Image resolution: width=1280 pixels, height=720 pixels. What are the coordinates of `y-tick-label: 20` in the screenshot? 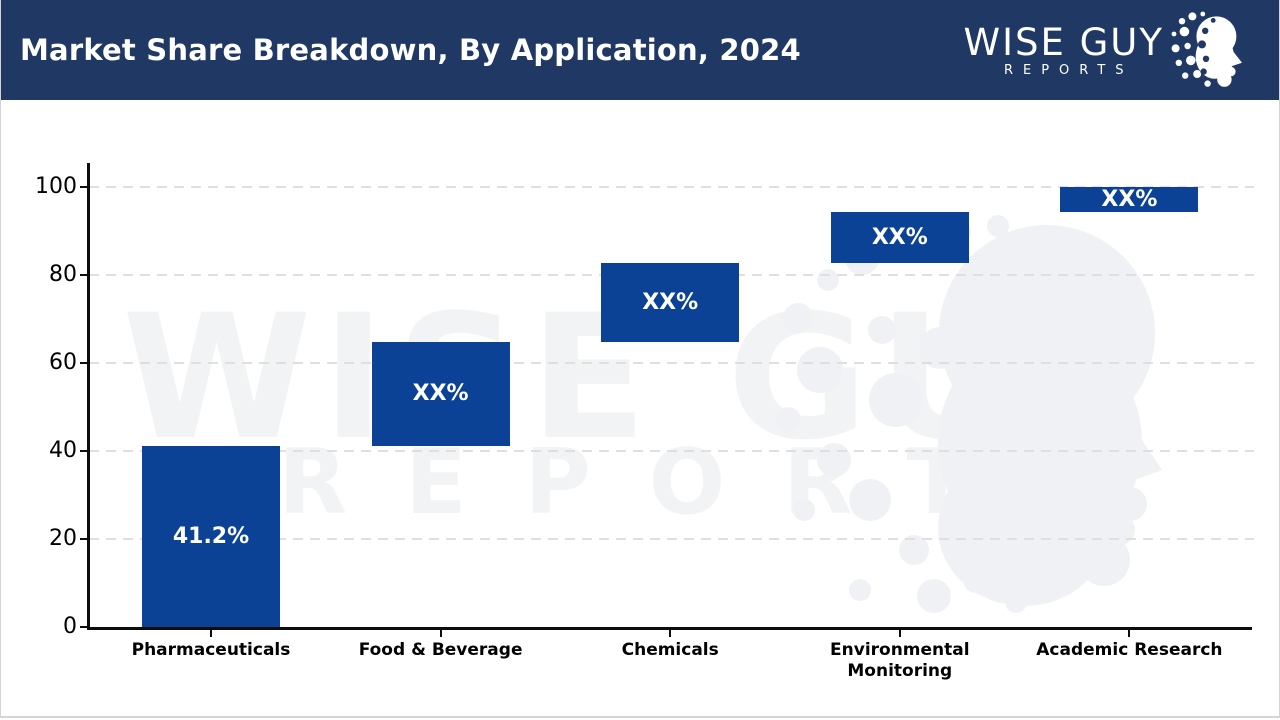 It's located at (63, 538).